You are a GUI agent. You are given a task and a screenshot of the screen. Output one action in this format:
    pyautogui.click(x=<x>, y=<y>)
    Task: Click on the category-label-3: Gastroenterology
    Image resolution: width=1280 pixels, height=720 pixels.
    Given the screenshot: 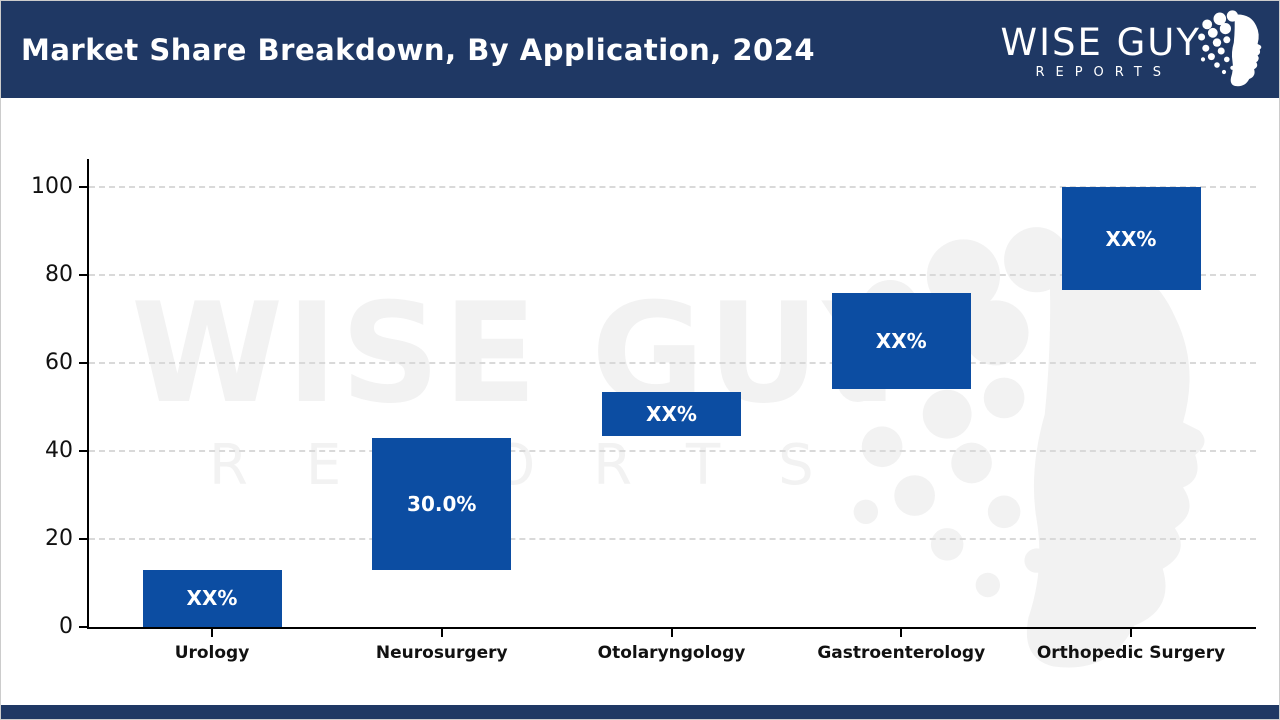 What is the action you would take?
    pyautogui.click(x=901, y=653)
    